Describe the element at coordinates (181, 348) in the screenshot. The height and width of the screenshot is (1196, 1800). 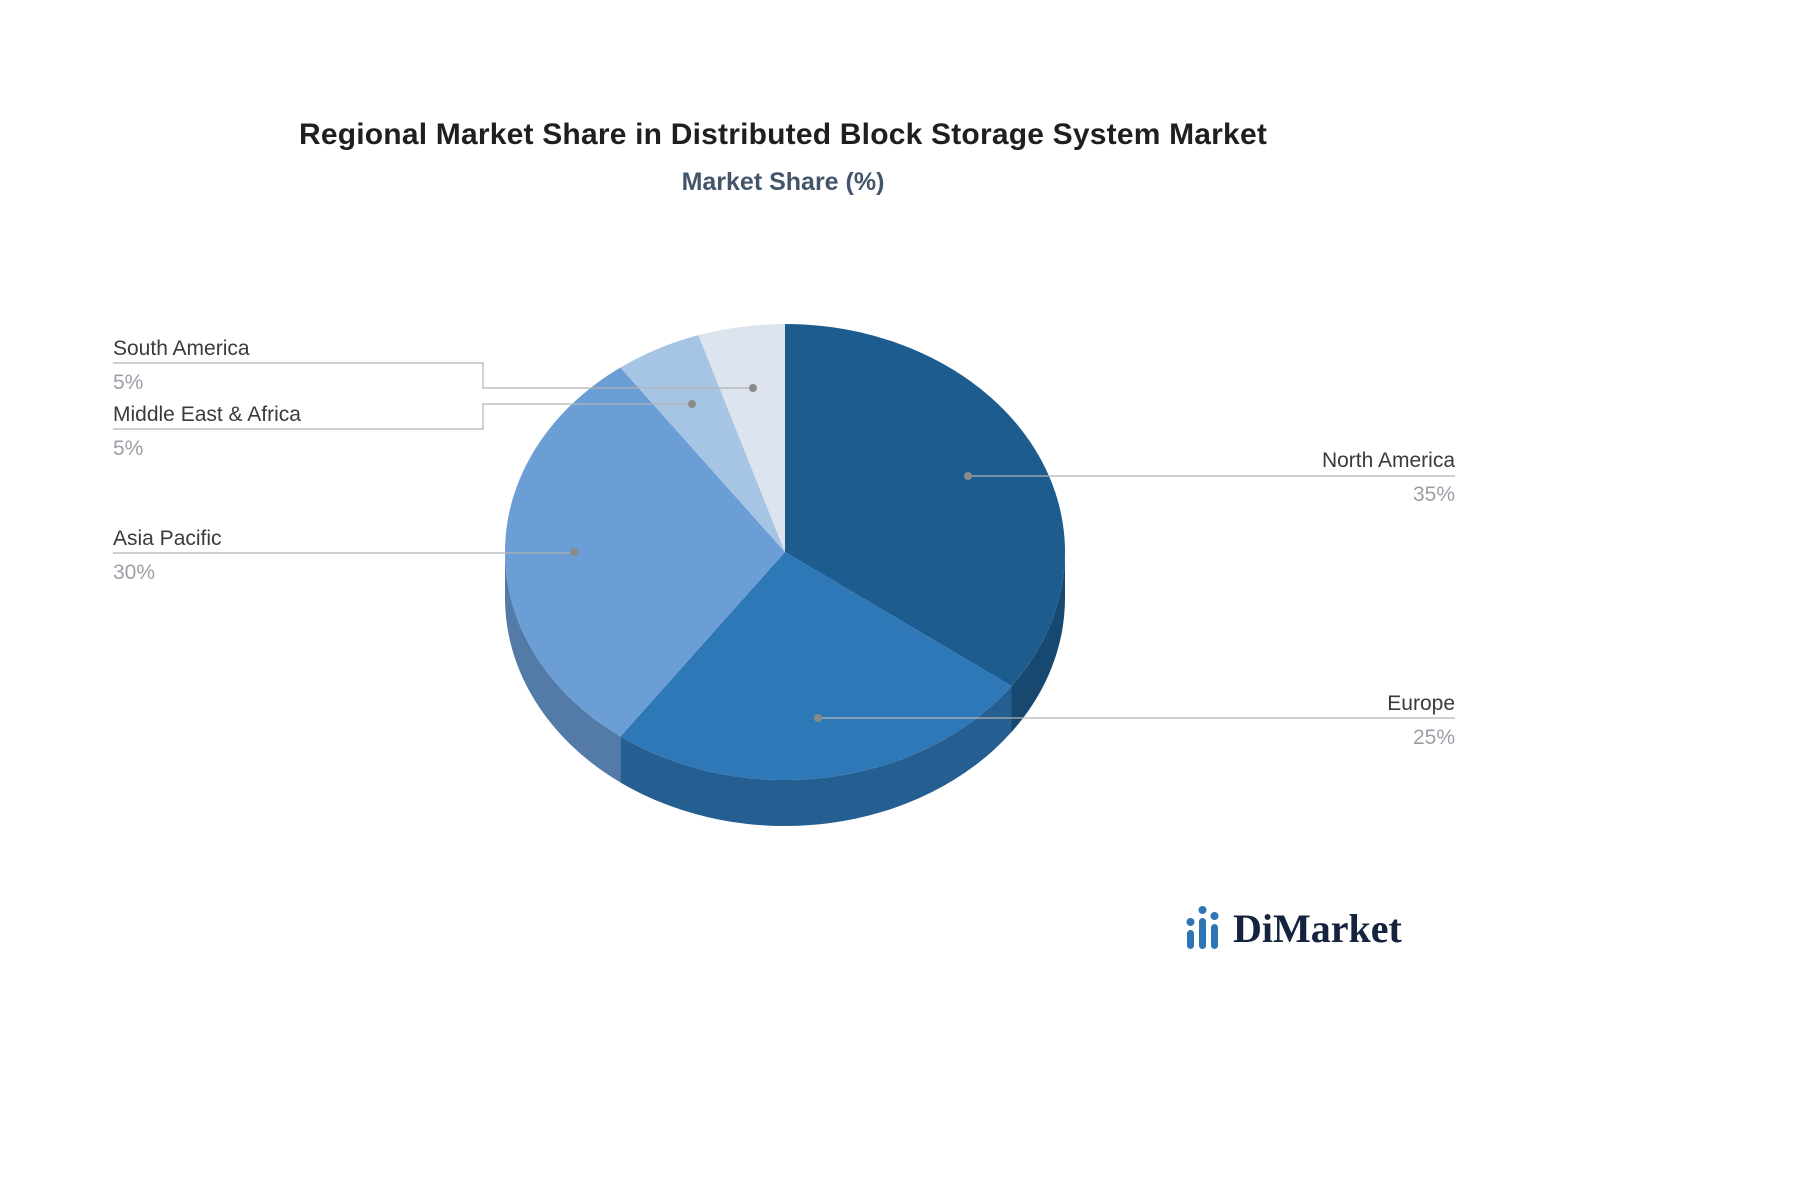
I see `label-south-america: South America` at that location.